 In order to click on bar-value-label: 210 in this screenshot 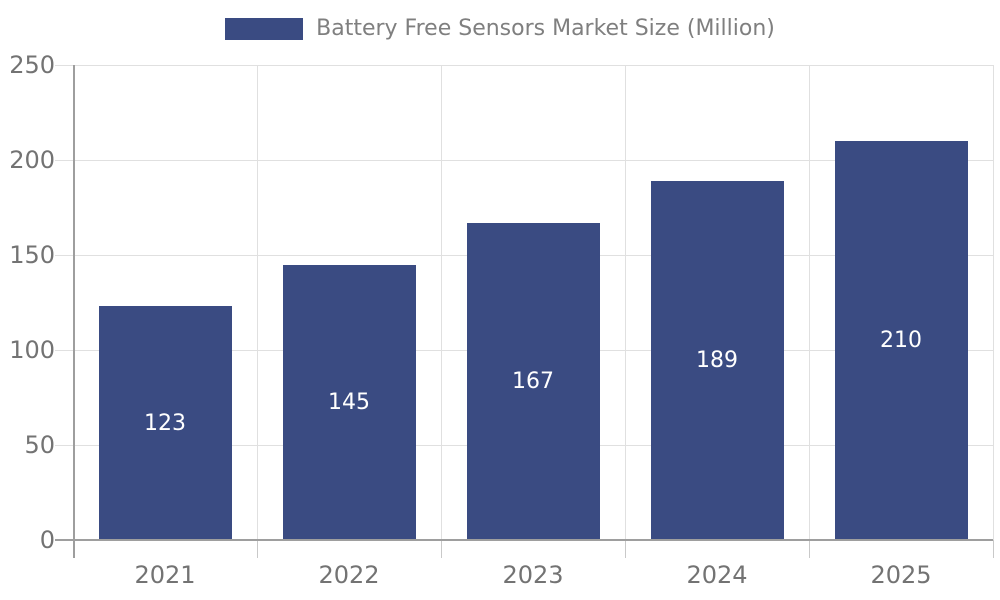, I will do `click(901, 340)`.